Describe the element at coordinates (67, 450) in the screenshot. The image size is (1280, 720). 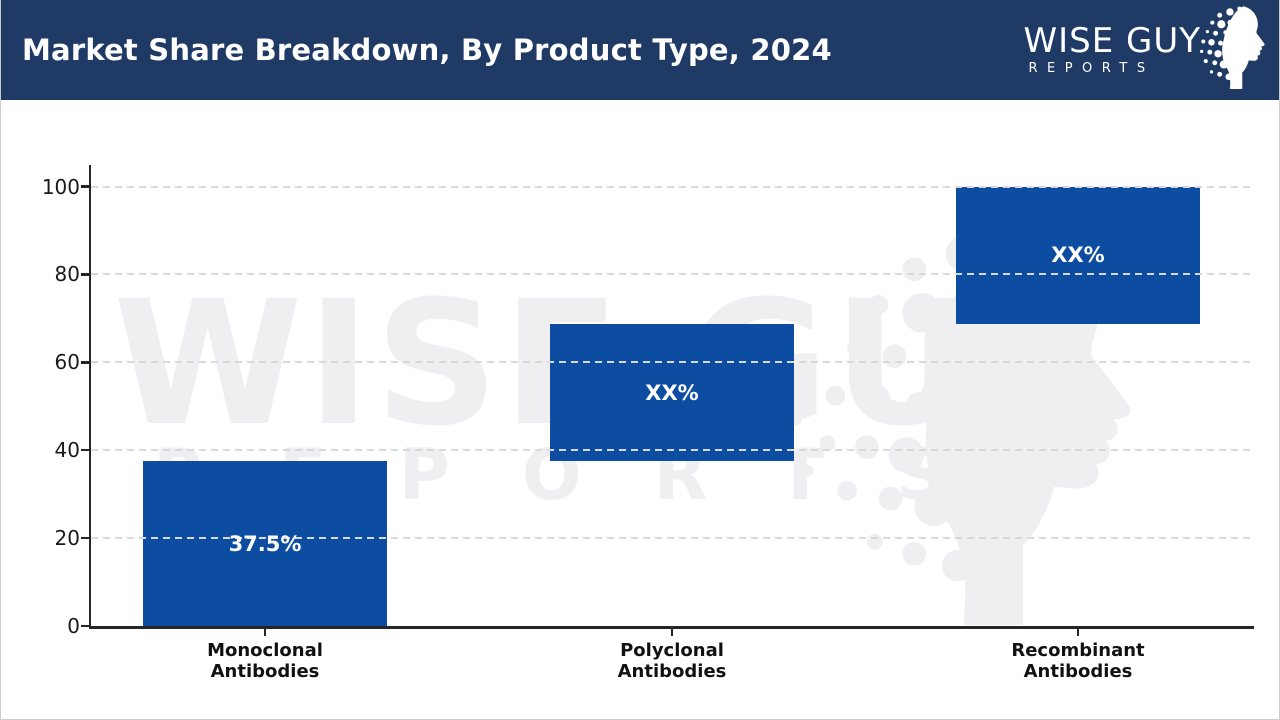
I see `y-axis-tick-label: 40` at that location.